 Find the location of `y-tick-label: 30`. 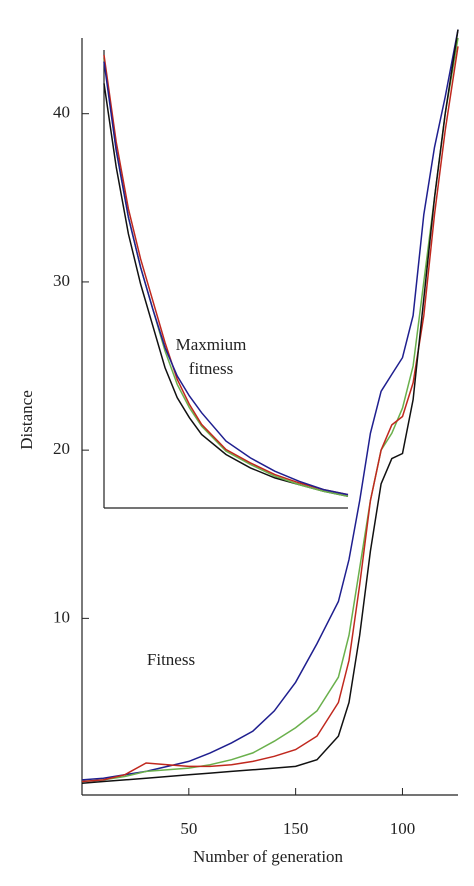

y-tick-label: 30 is located at coordinates (61, 280).